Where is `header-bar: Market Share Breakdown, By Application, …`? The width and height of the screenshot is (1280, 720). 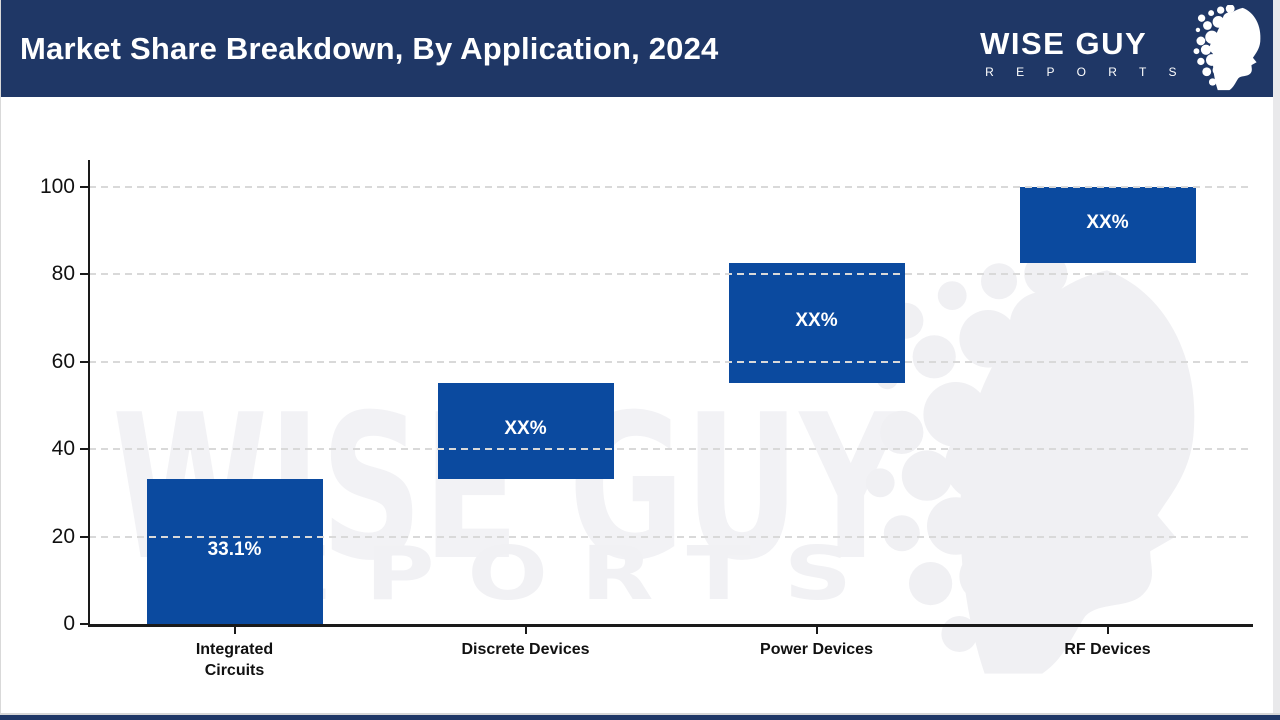
header-bar: Market Share Breakdown, By Application, … is located at coordinates (640, 48).